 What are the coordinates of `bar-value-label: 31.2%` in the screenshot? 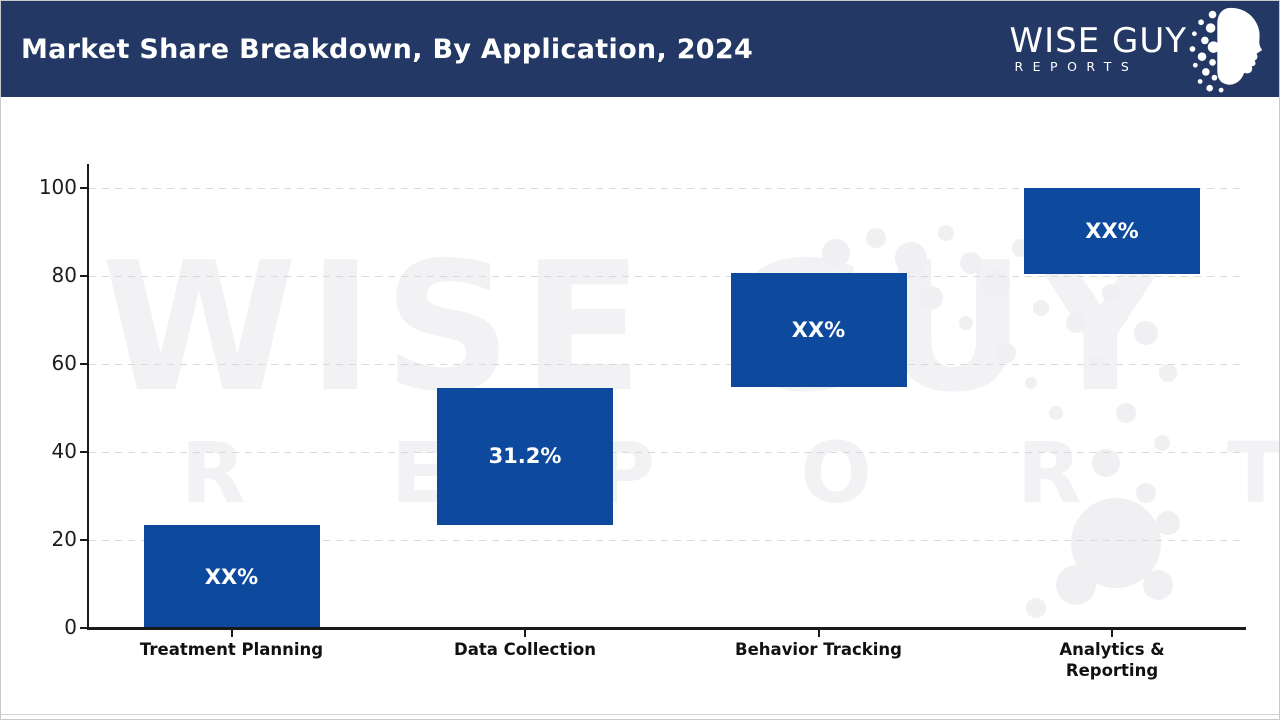 It's located at (525, 456).